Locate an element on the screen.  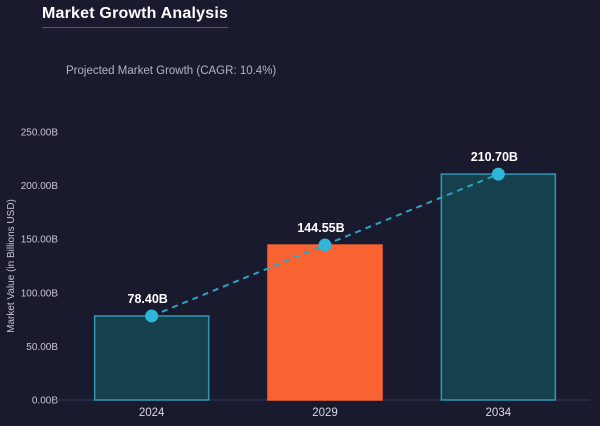
y-tick-label: 250.00B is located at coordinates (40, 133).